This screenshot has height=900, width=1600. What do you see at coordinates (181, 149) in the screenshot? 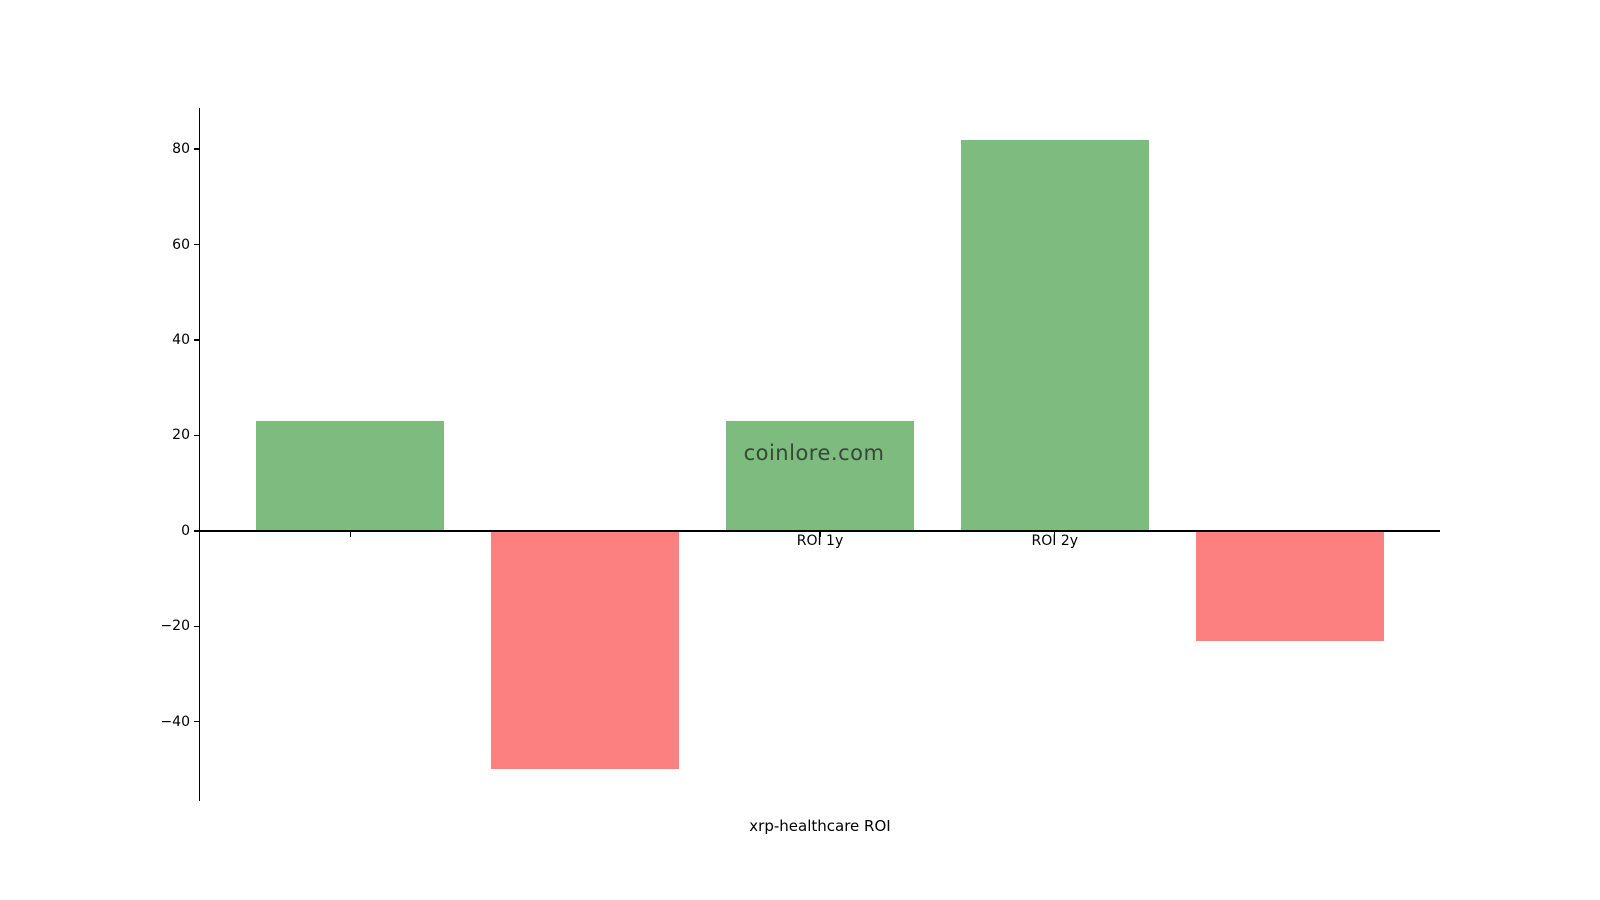
I see `y-tick-label: 80` at bounding box center [181, 149].